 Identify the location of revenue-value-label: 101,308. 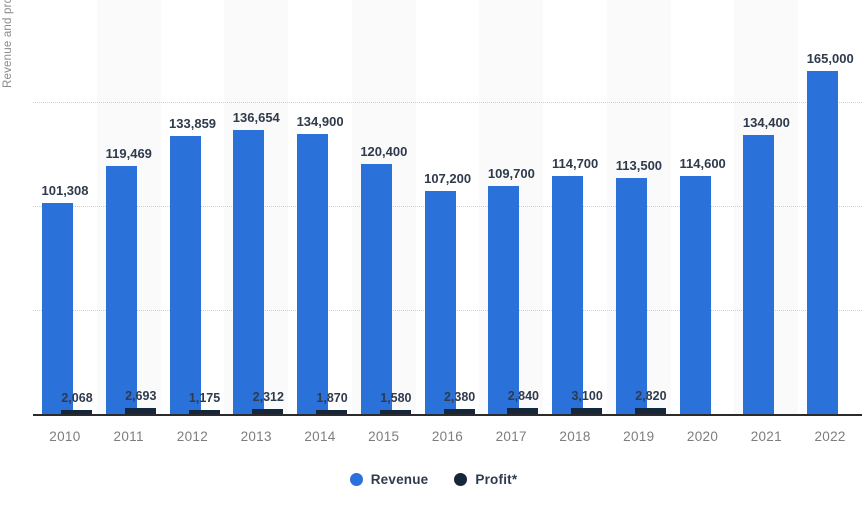
(65, 190).